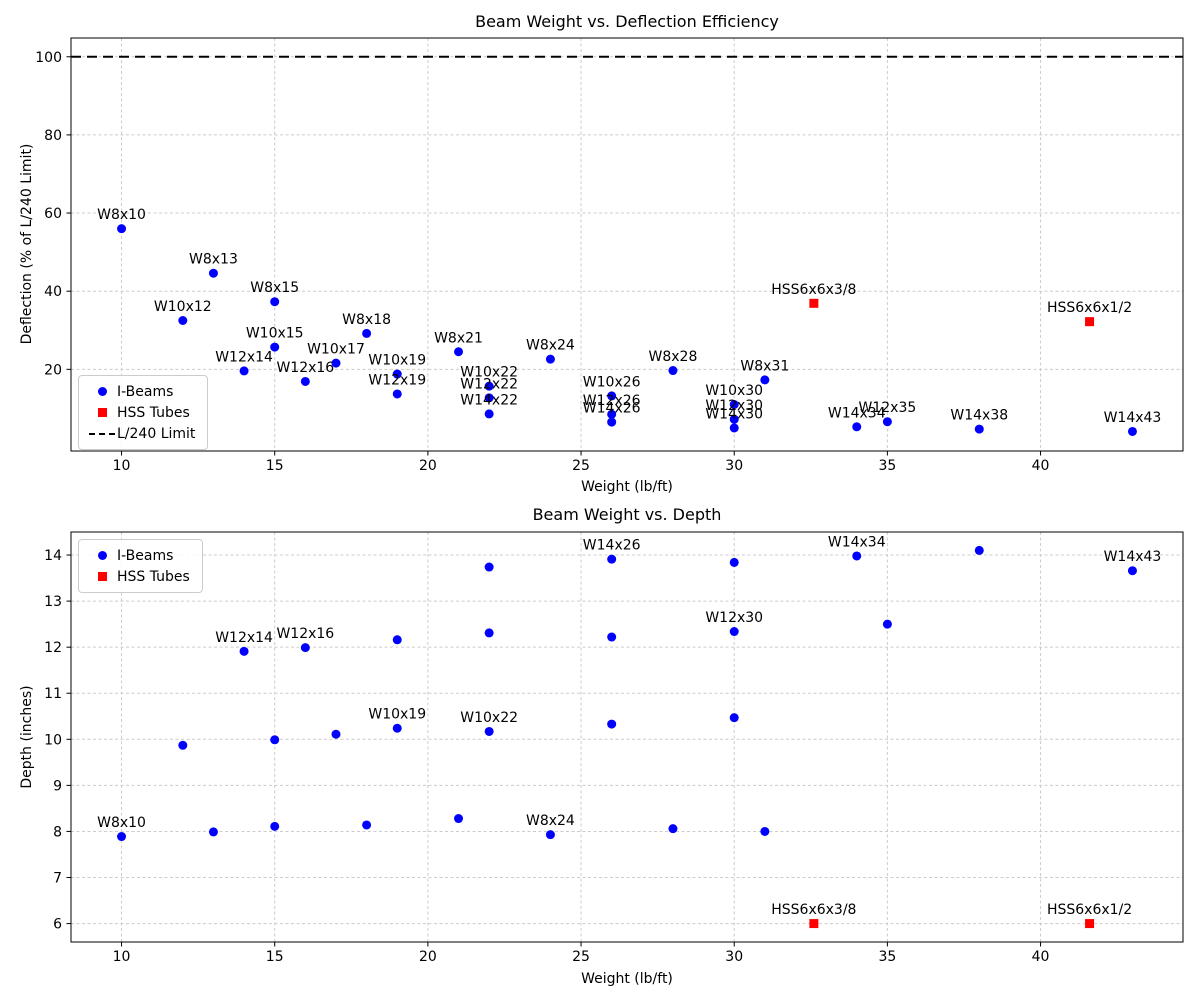 This screenshot has width=1200, height=1000. Describe the element at coordinates (627, 514) in the screenshot. I see `depth-chart-title: Beam Weight vs. Depth` at that location.